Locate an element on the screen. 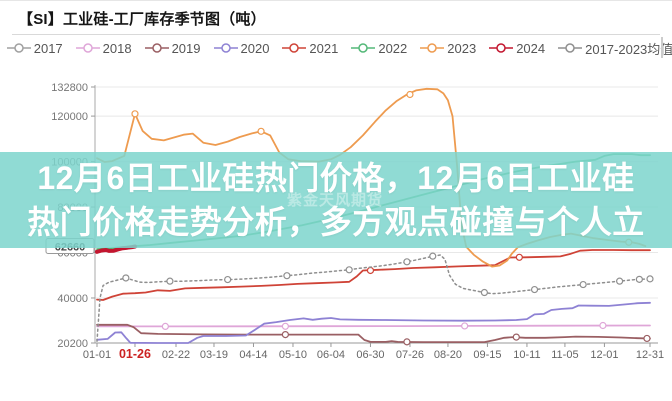  legend-item-2022: 2022 is located at coordinates (379, 48).